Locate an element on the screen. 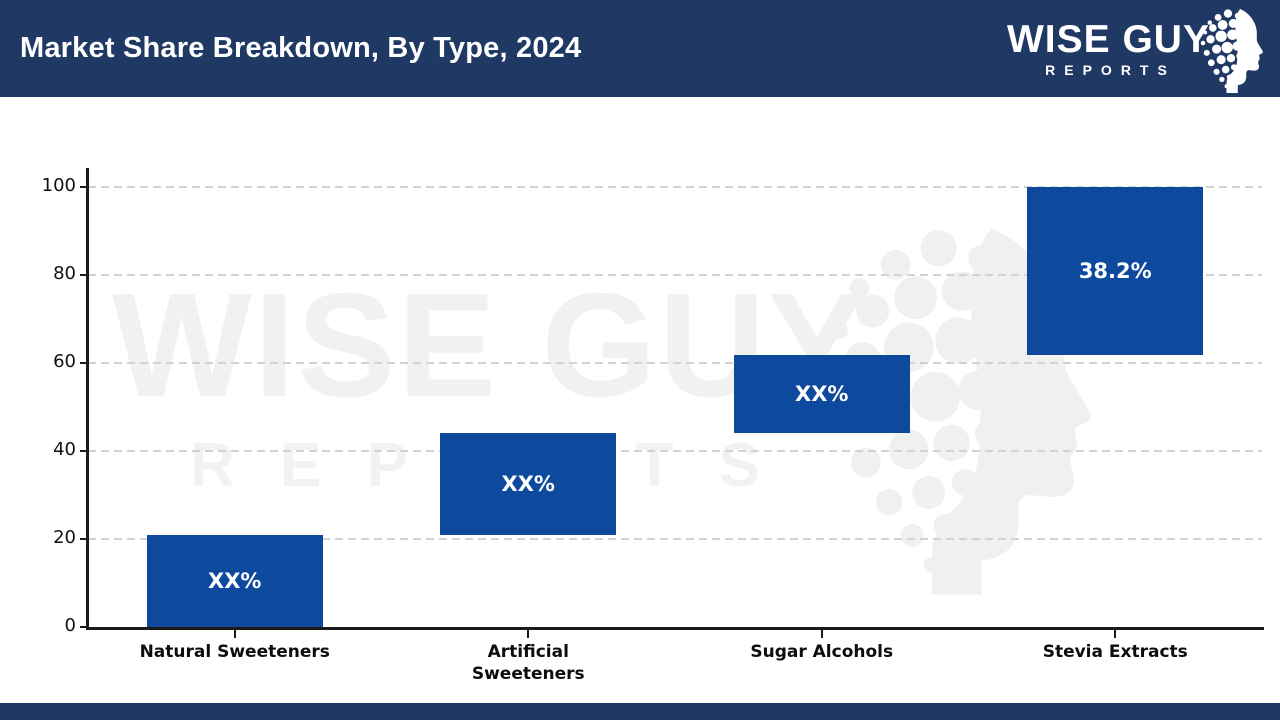 The width and height of the screenshot is (1280, 720). y-tick-label: 0 is located at coordinates (70, 625).